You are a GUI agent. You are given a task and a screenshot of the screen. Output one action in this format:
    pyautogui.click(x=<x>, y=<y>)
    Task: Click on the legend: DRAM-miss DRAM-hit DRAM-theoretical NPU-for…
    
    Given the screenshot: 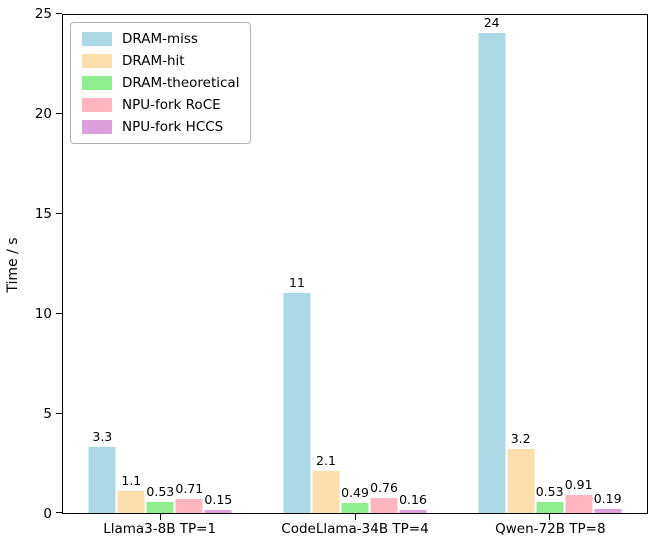 What is the action you would take?
    pyautogui.click(x=161, y=83)
    